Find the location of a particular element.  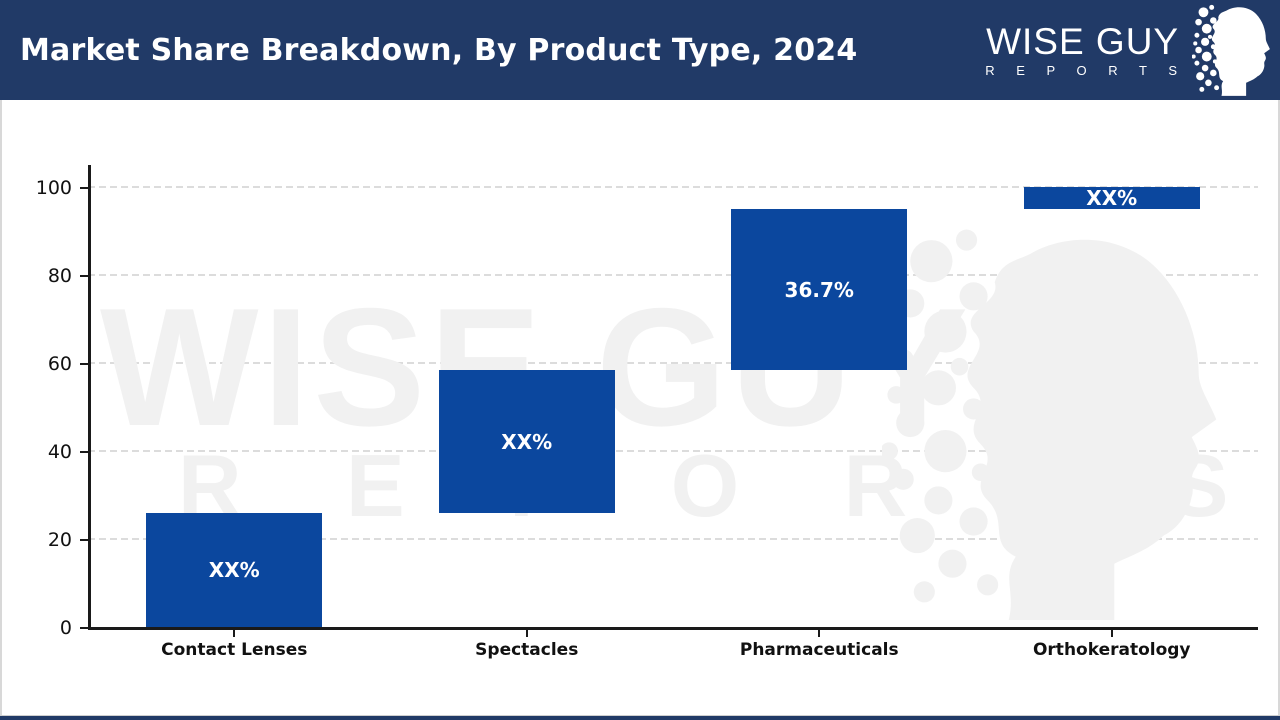

bar-orthokeratology is located at coordinates (1111, 198).